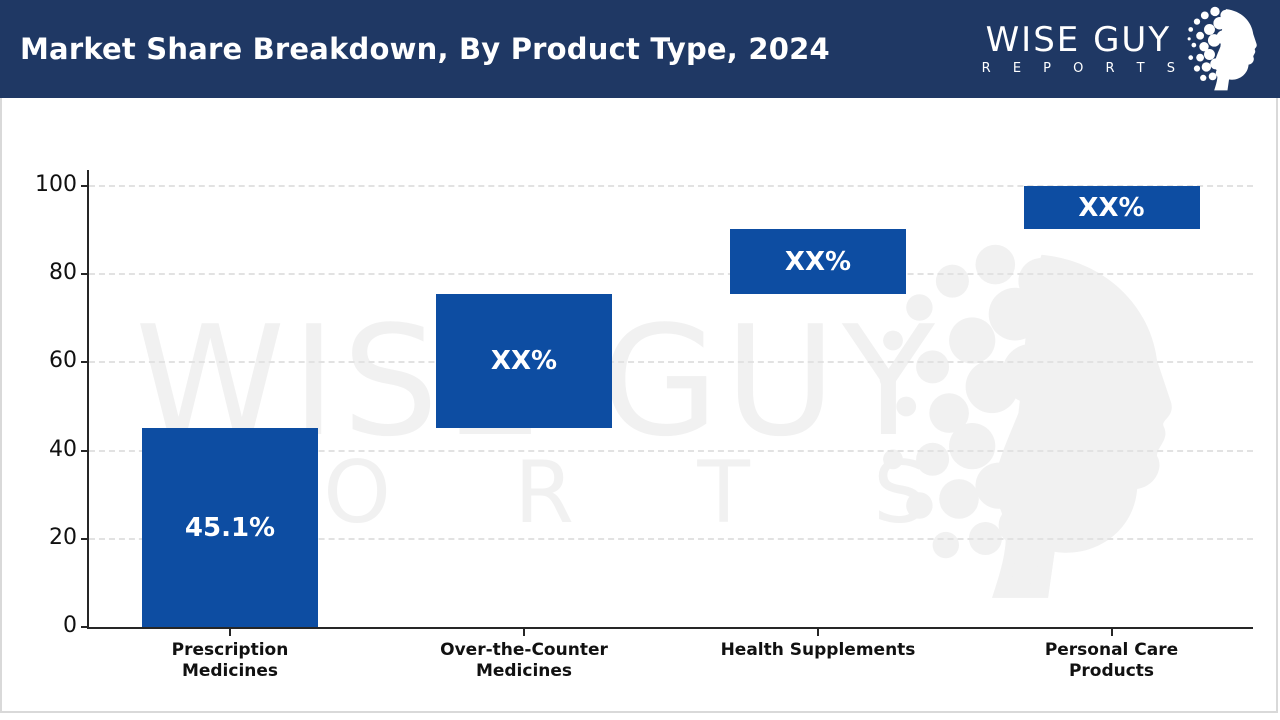 This screenshot has width=1280, height=720. I want to click on watermark-head-icon, so click(1025, 421).